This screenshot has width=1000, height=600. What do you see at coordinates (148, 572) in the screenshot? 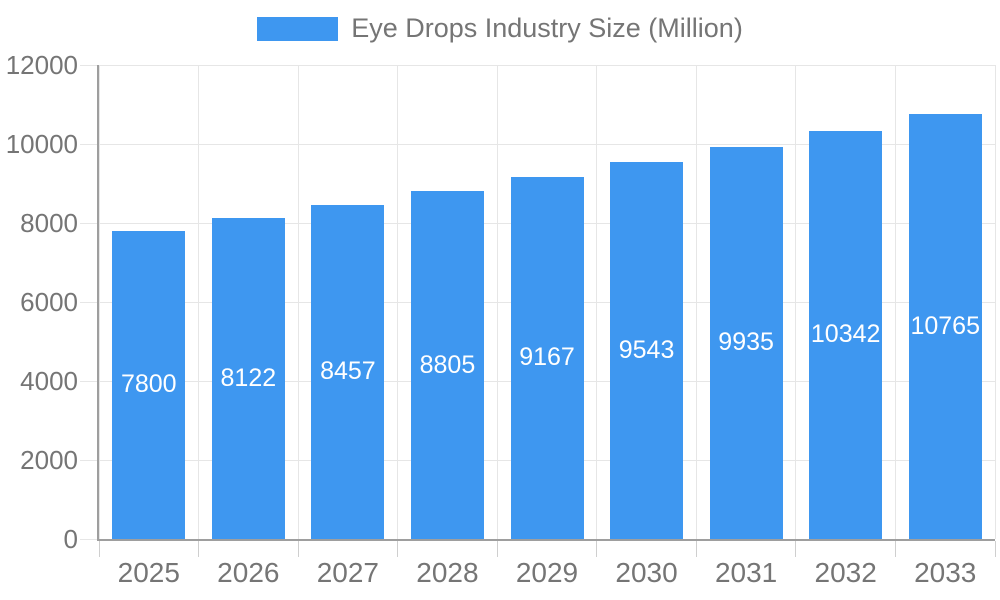
I see `x-axis-label: 2025` at bounding box center [148, 572].